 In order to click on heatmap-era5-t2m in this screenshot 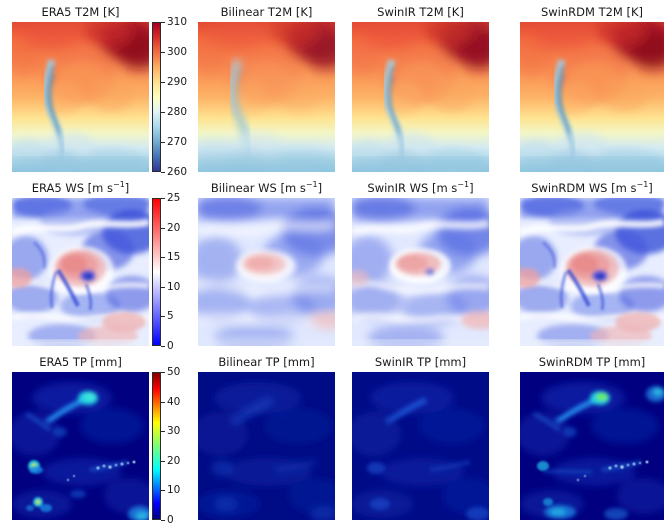, I will do `click(80, 97)`.